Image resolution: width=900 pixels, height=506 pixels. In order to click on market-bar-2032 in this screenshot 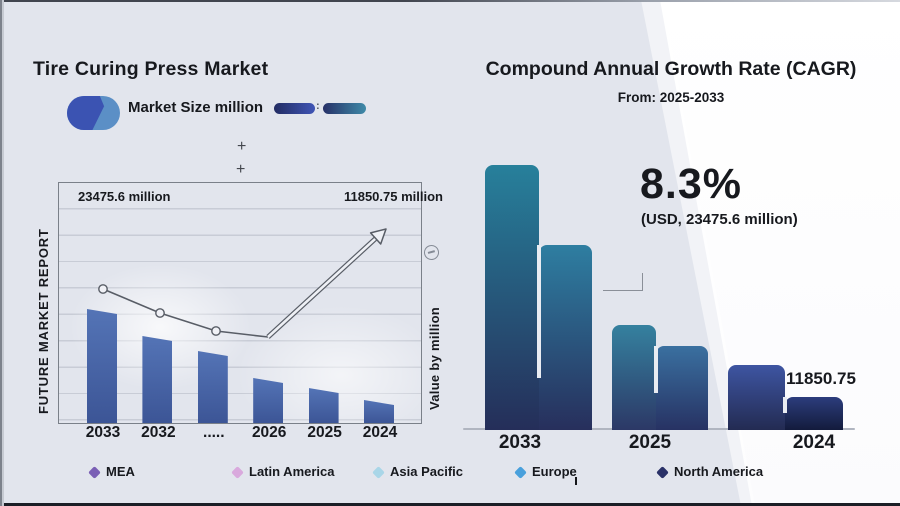, I will do `click(157, 379)`.